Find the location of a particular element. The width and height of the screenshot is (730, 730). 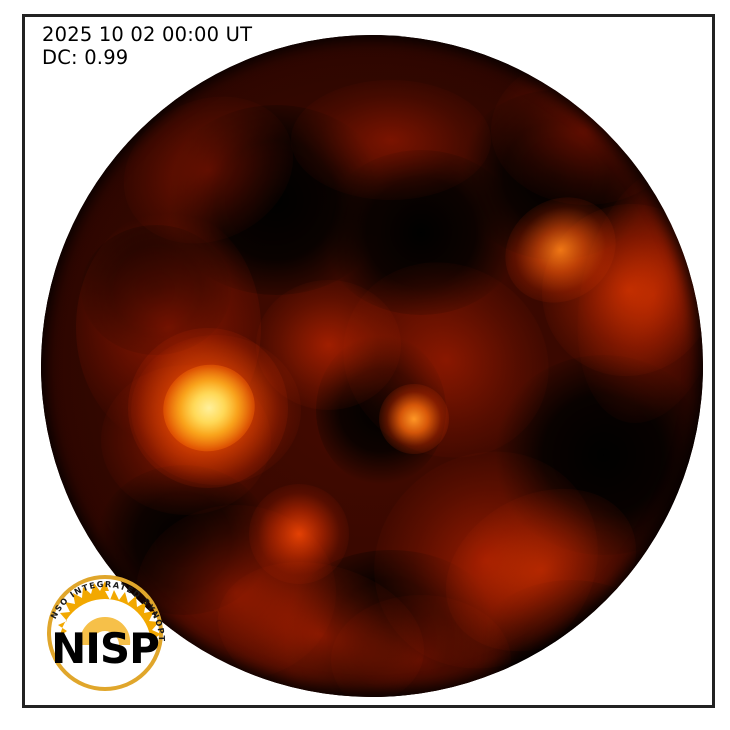

duty-cycle-label: DC: 0.99 is located at coordinates (85, 57).